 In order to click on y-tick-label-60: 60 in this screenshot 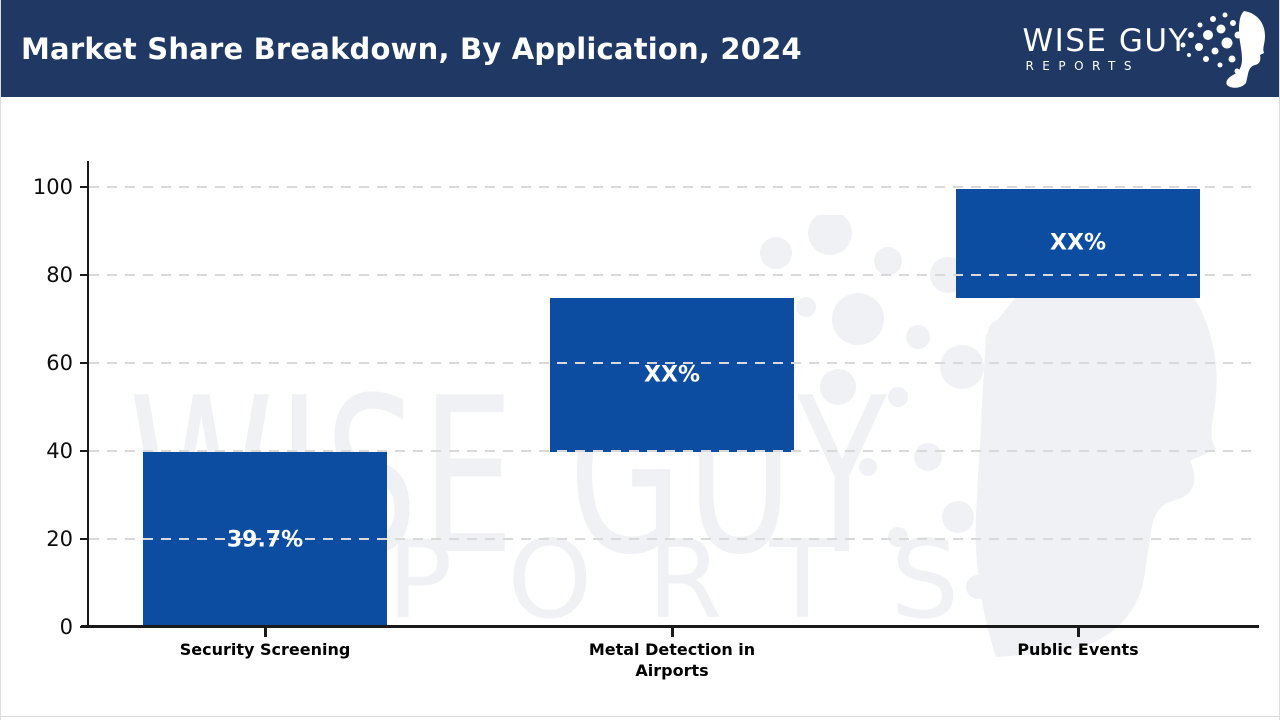, I will do `click(59, 363)`.